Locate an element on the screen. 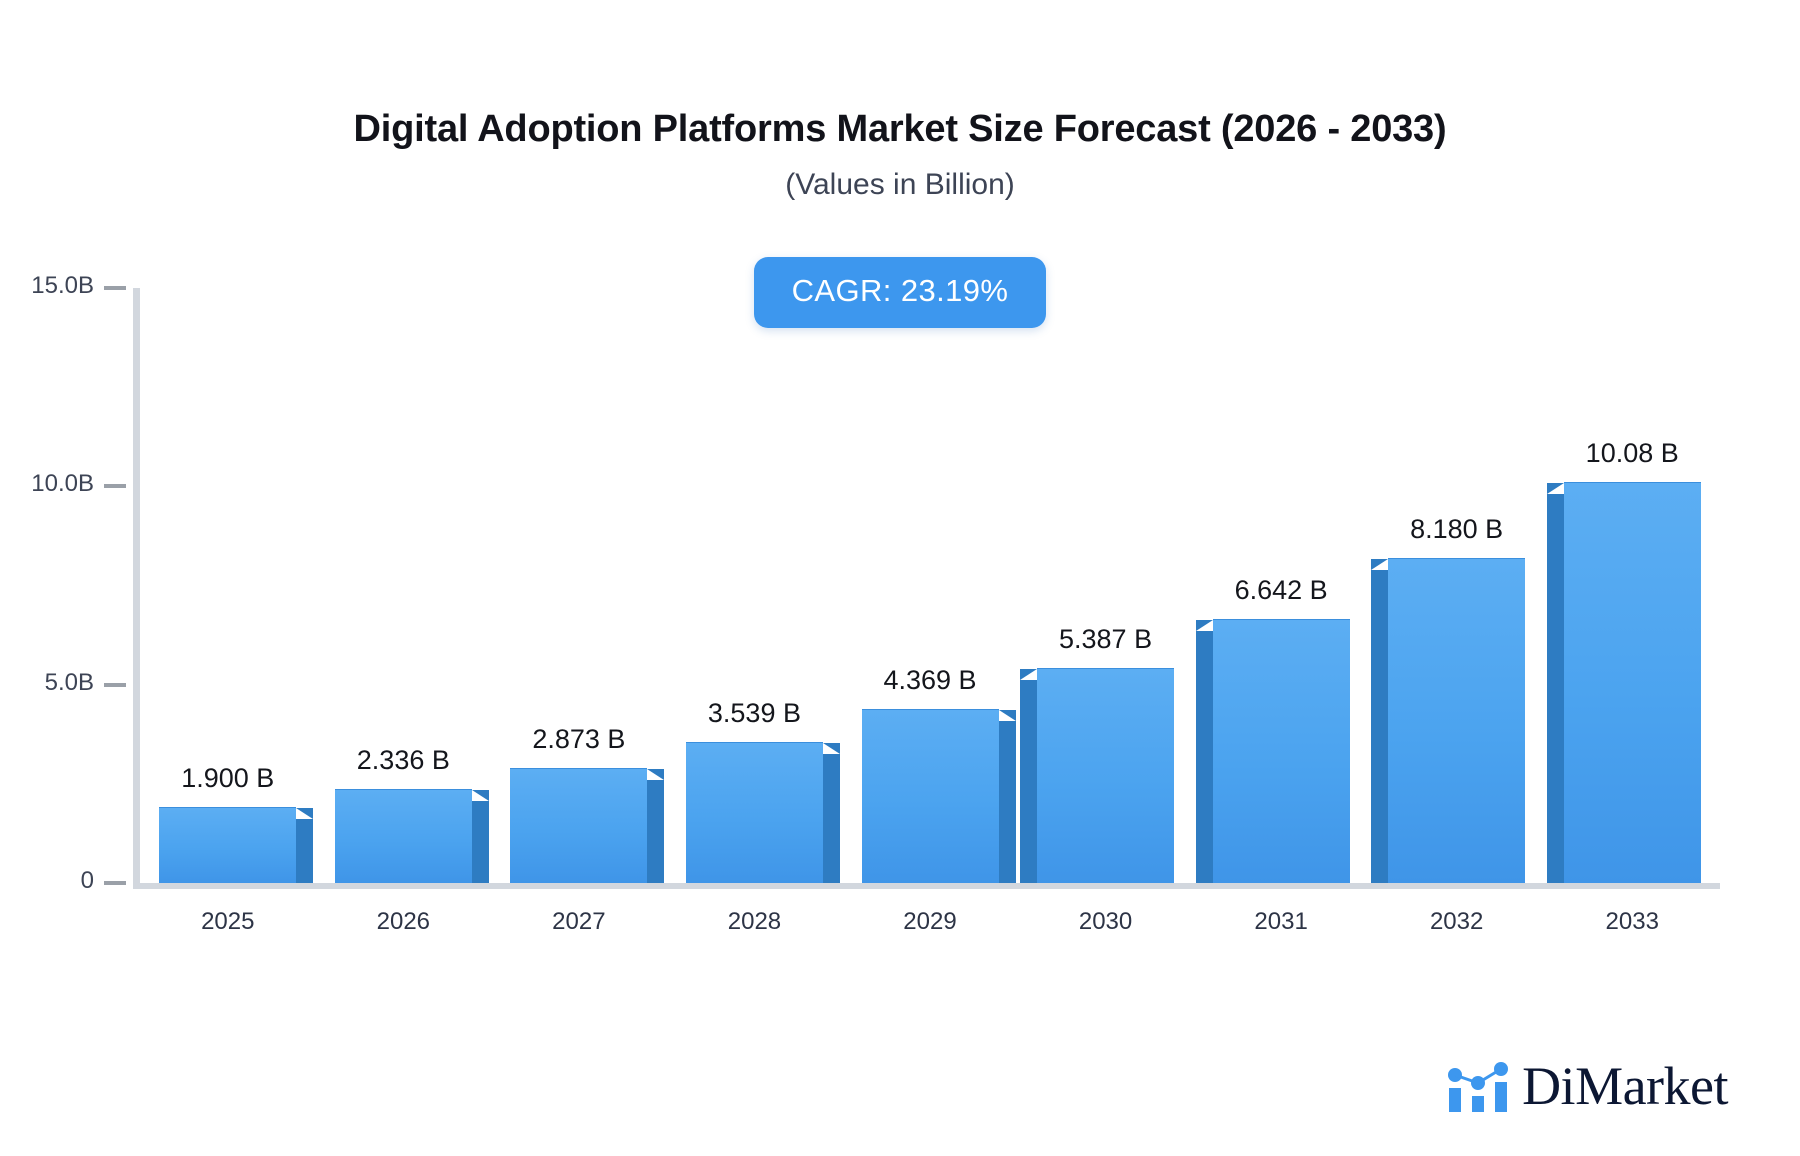 The width and height of the screenshot is (1800, 1156). bar-group: 8.180 B is located at coordinates (1448, 585).